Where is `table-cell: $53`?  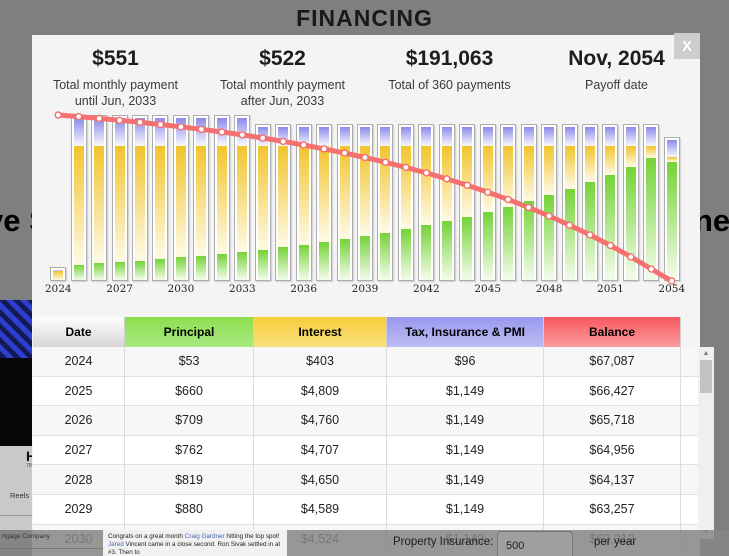
table-cell: $53 is located at coordinates (189, 361).